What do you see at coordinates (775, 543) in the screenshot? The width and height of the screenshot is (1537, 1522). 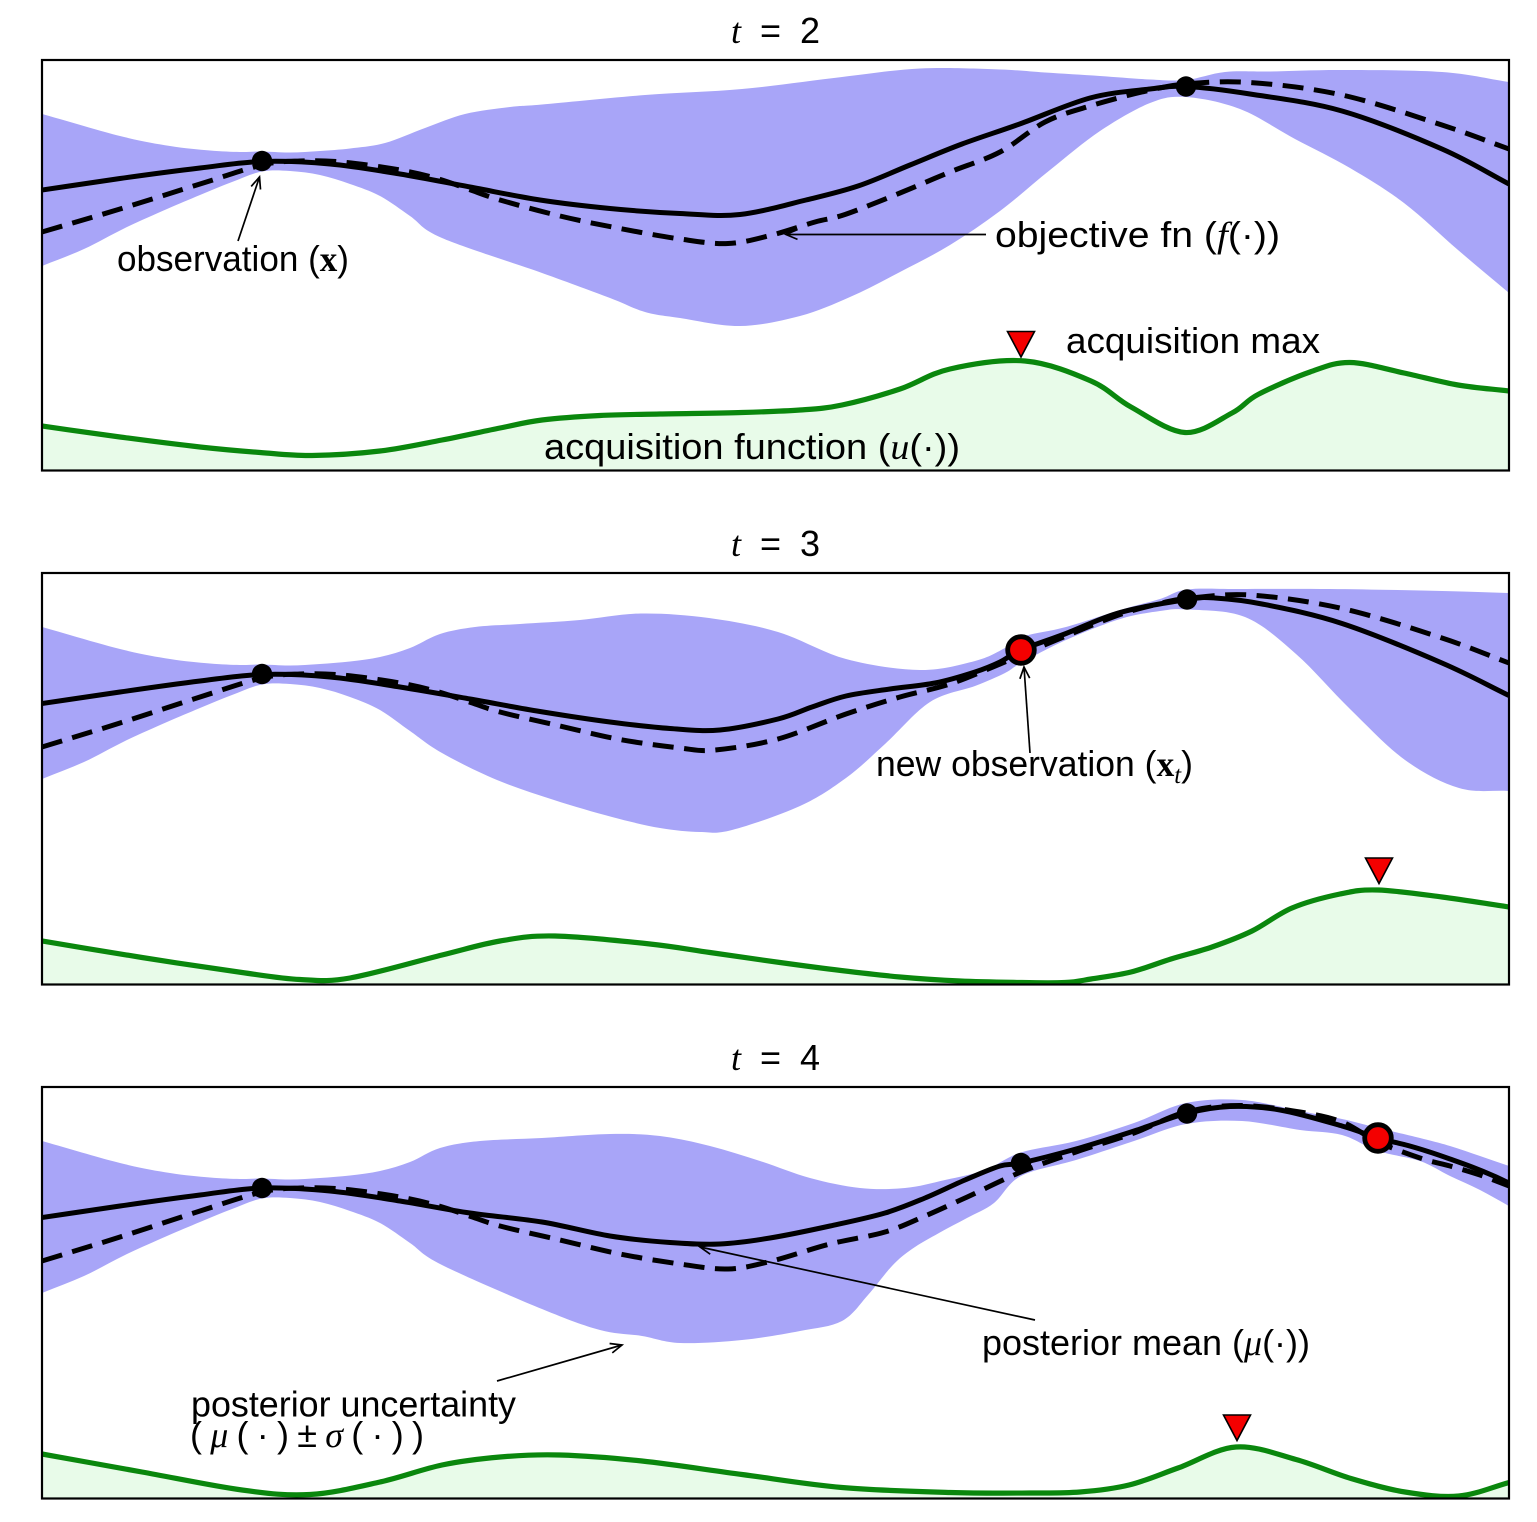 I see `svg-text: t = 3` at bounding box center [775, 543].